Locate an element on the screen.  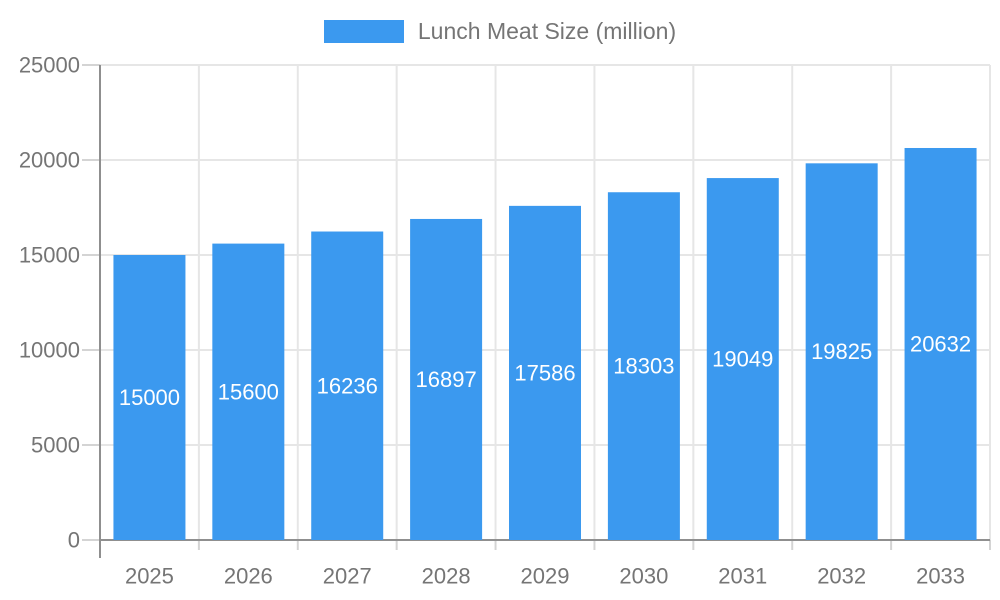
legend-label: Lunch Meat Size (million) is located at coordinates (547, 31).